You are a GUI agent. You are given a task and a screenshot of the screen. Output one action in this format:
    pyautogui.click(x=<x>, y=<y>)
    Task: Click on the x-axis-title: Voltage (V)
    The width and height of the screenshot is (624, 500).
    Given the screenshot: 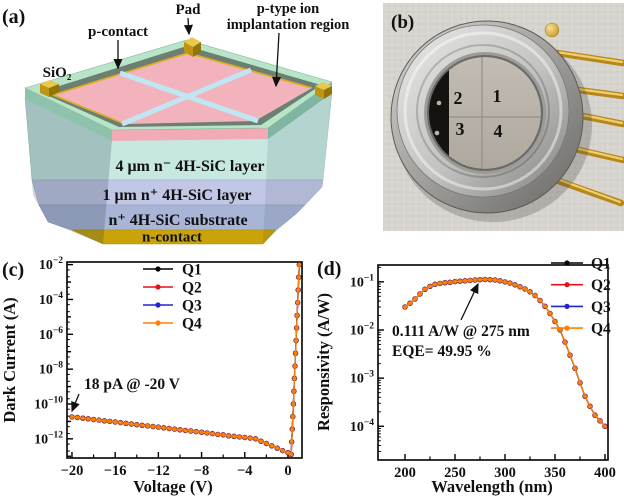 What is the action you would take?
    pyautogui.click(x=173, y=486)
    